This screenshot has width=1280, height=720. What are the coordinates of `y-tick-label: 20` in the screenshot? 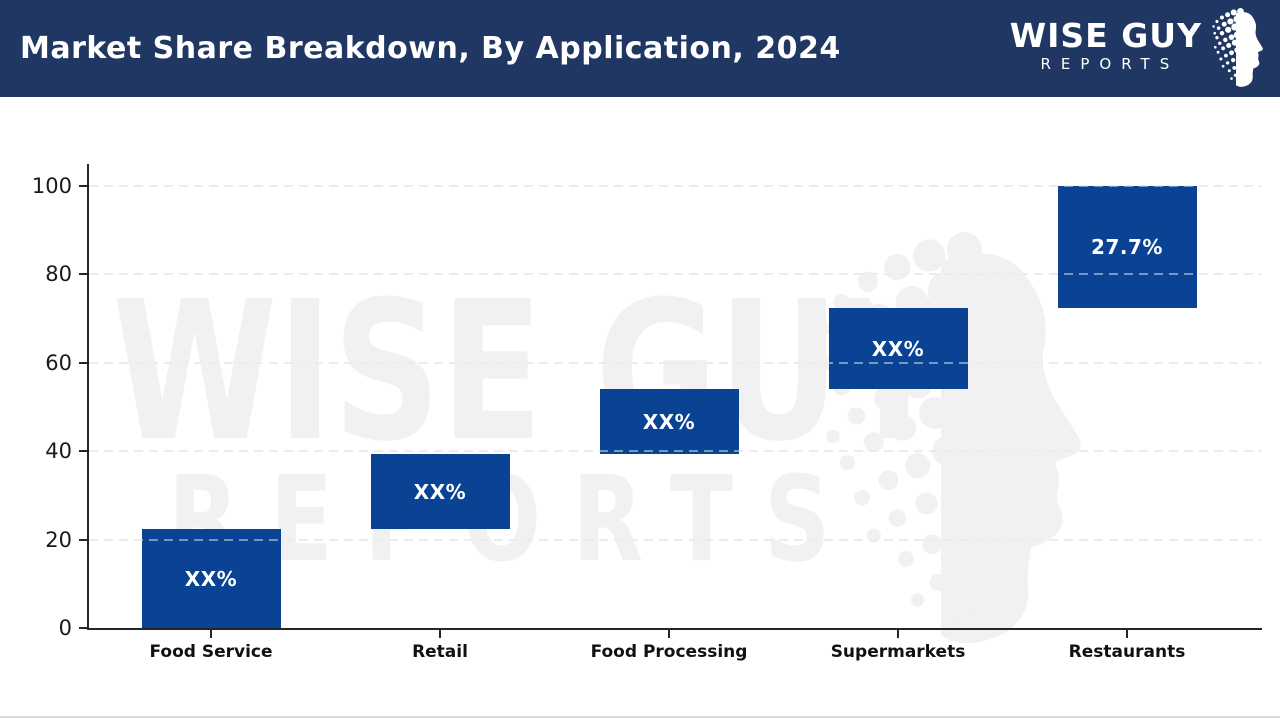 It's located at (58, 539).